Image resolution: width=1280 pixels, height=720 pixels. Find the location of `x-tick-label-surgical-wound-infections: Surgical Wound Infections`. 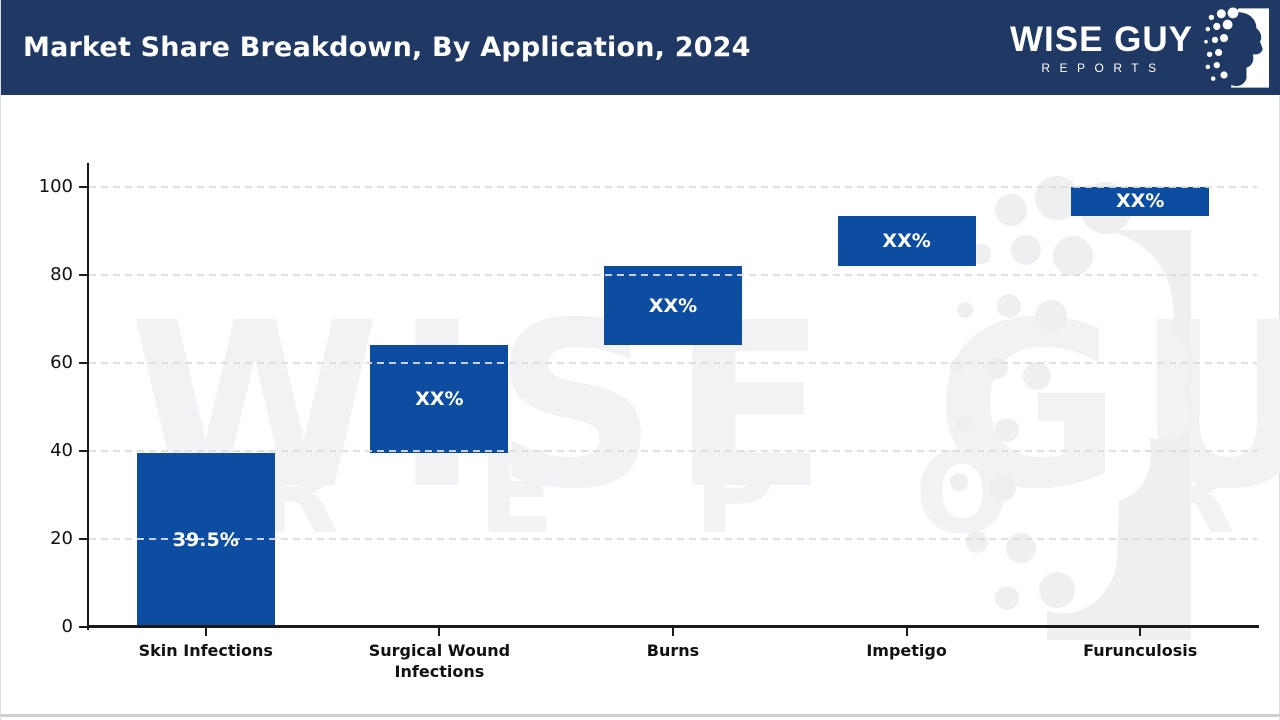

x-tick-label-surgical-wound-infections: Surgical Wound Infections is located at coordinates (439, 661).